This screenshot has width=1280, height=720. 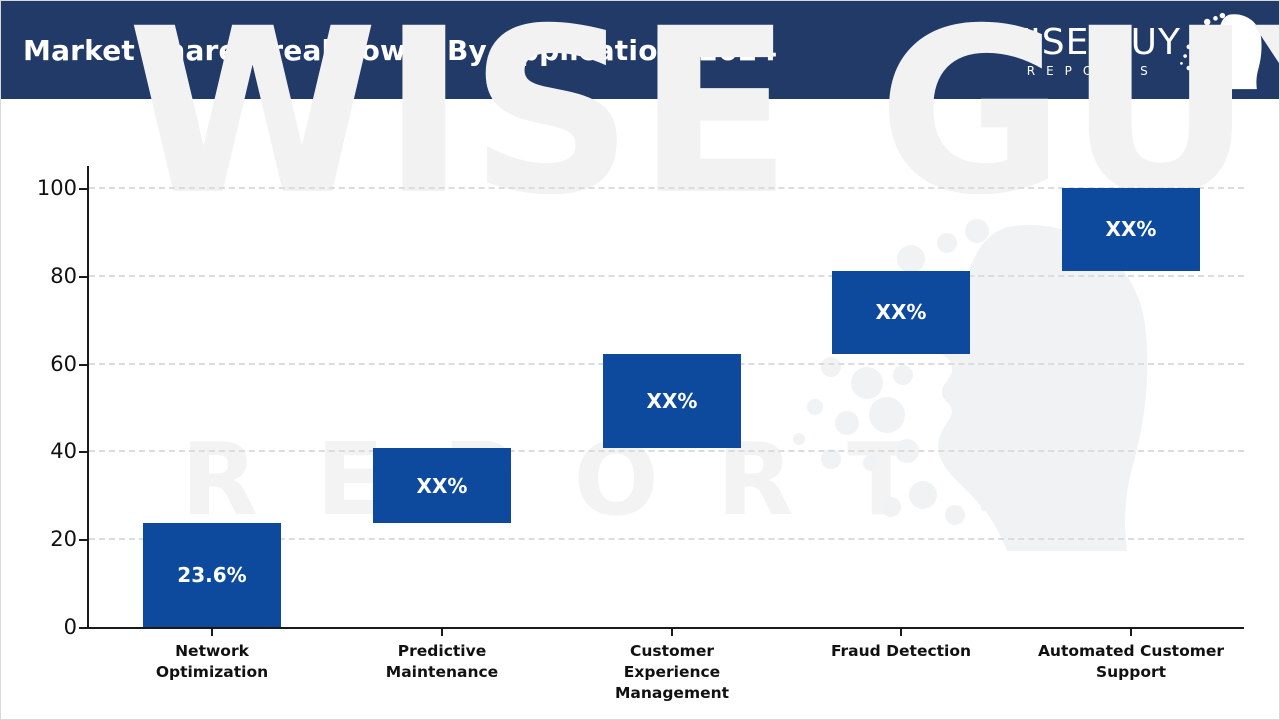 I want to click on bar-automated-customer-support: XX%, so click(x=1131, y=229).